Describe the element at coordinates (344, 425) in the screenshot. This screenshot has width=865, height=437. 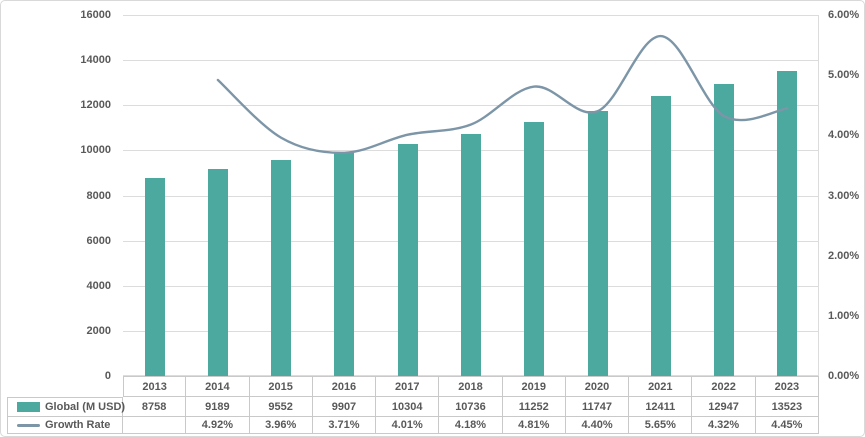
I see `growth-value-cell-2016: 3.71%` at that location.